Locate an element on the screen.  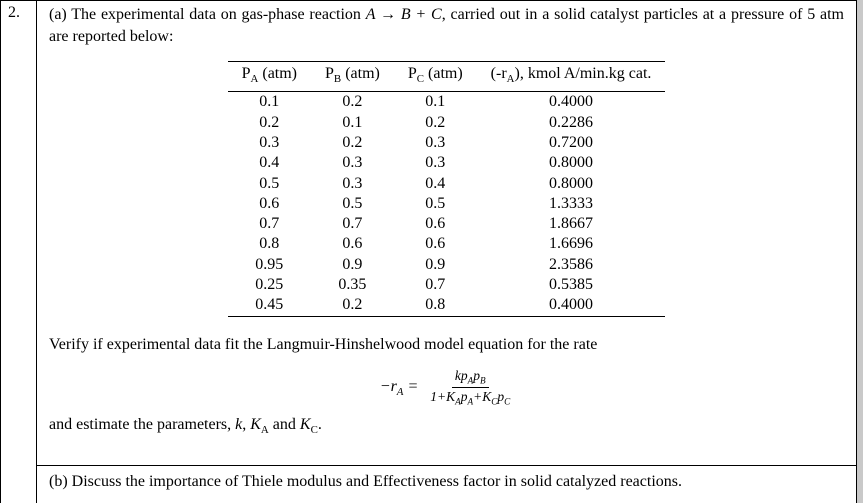
table-cell: 0.4 is located at coordinates (435, 183).